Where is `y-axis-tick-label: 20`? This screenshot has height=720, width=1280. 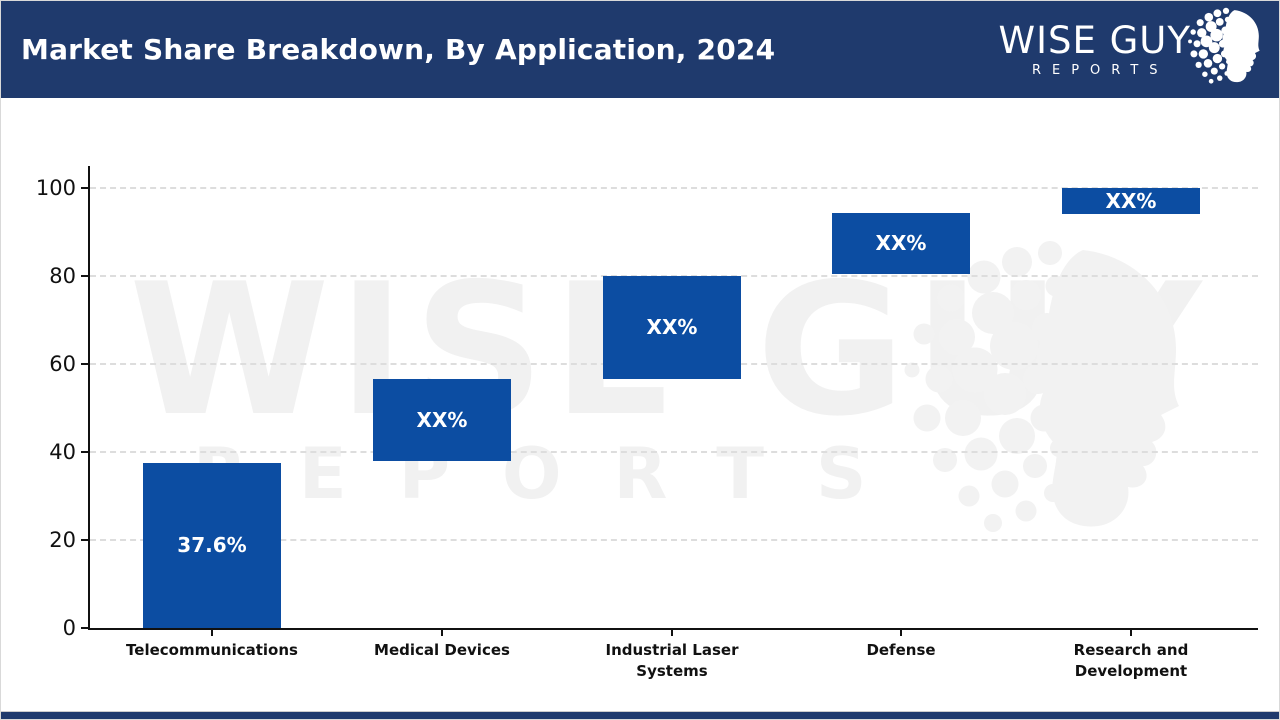 y-axis-tick-label: 20 is located at coordinates (62, 540).